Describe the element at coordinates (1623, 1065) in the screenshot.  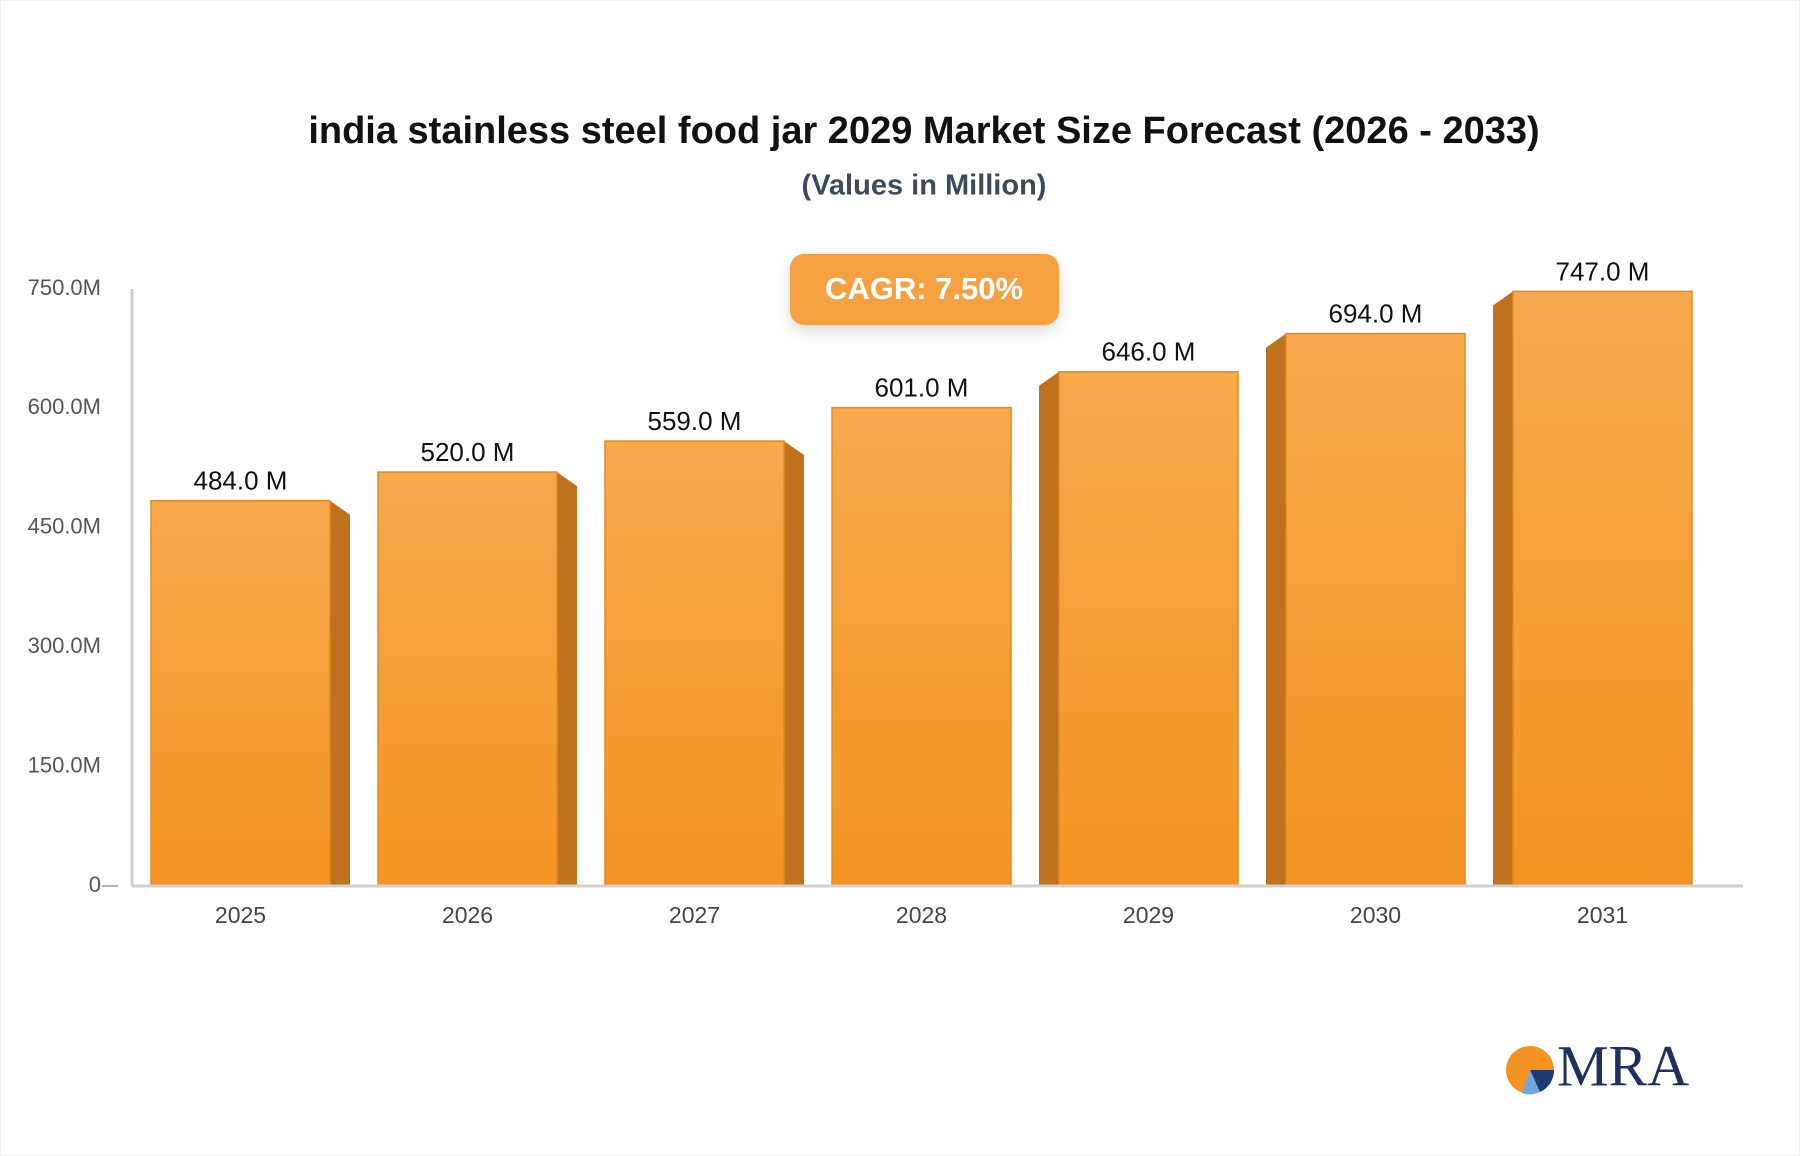
I see `logo-text: MRA` at that location.